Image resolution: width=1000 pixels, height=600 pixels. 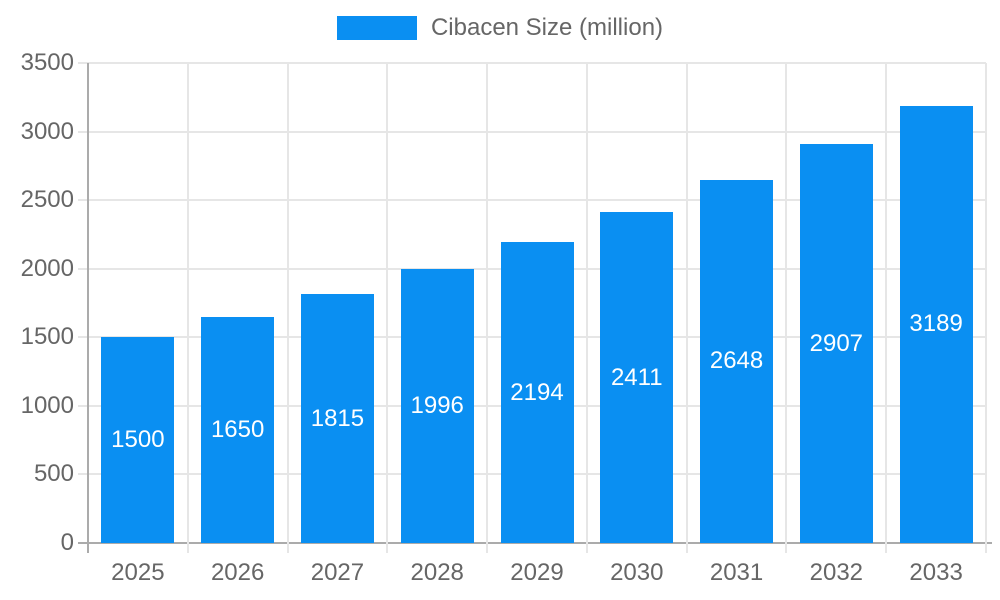 What do you see at coordinates (67, 542) in the screenshot?
I see `y-axis-label: 0` at bounding box center [67, 542].